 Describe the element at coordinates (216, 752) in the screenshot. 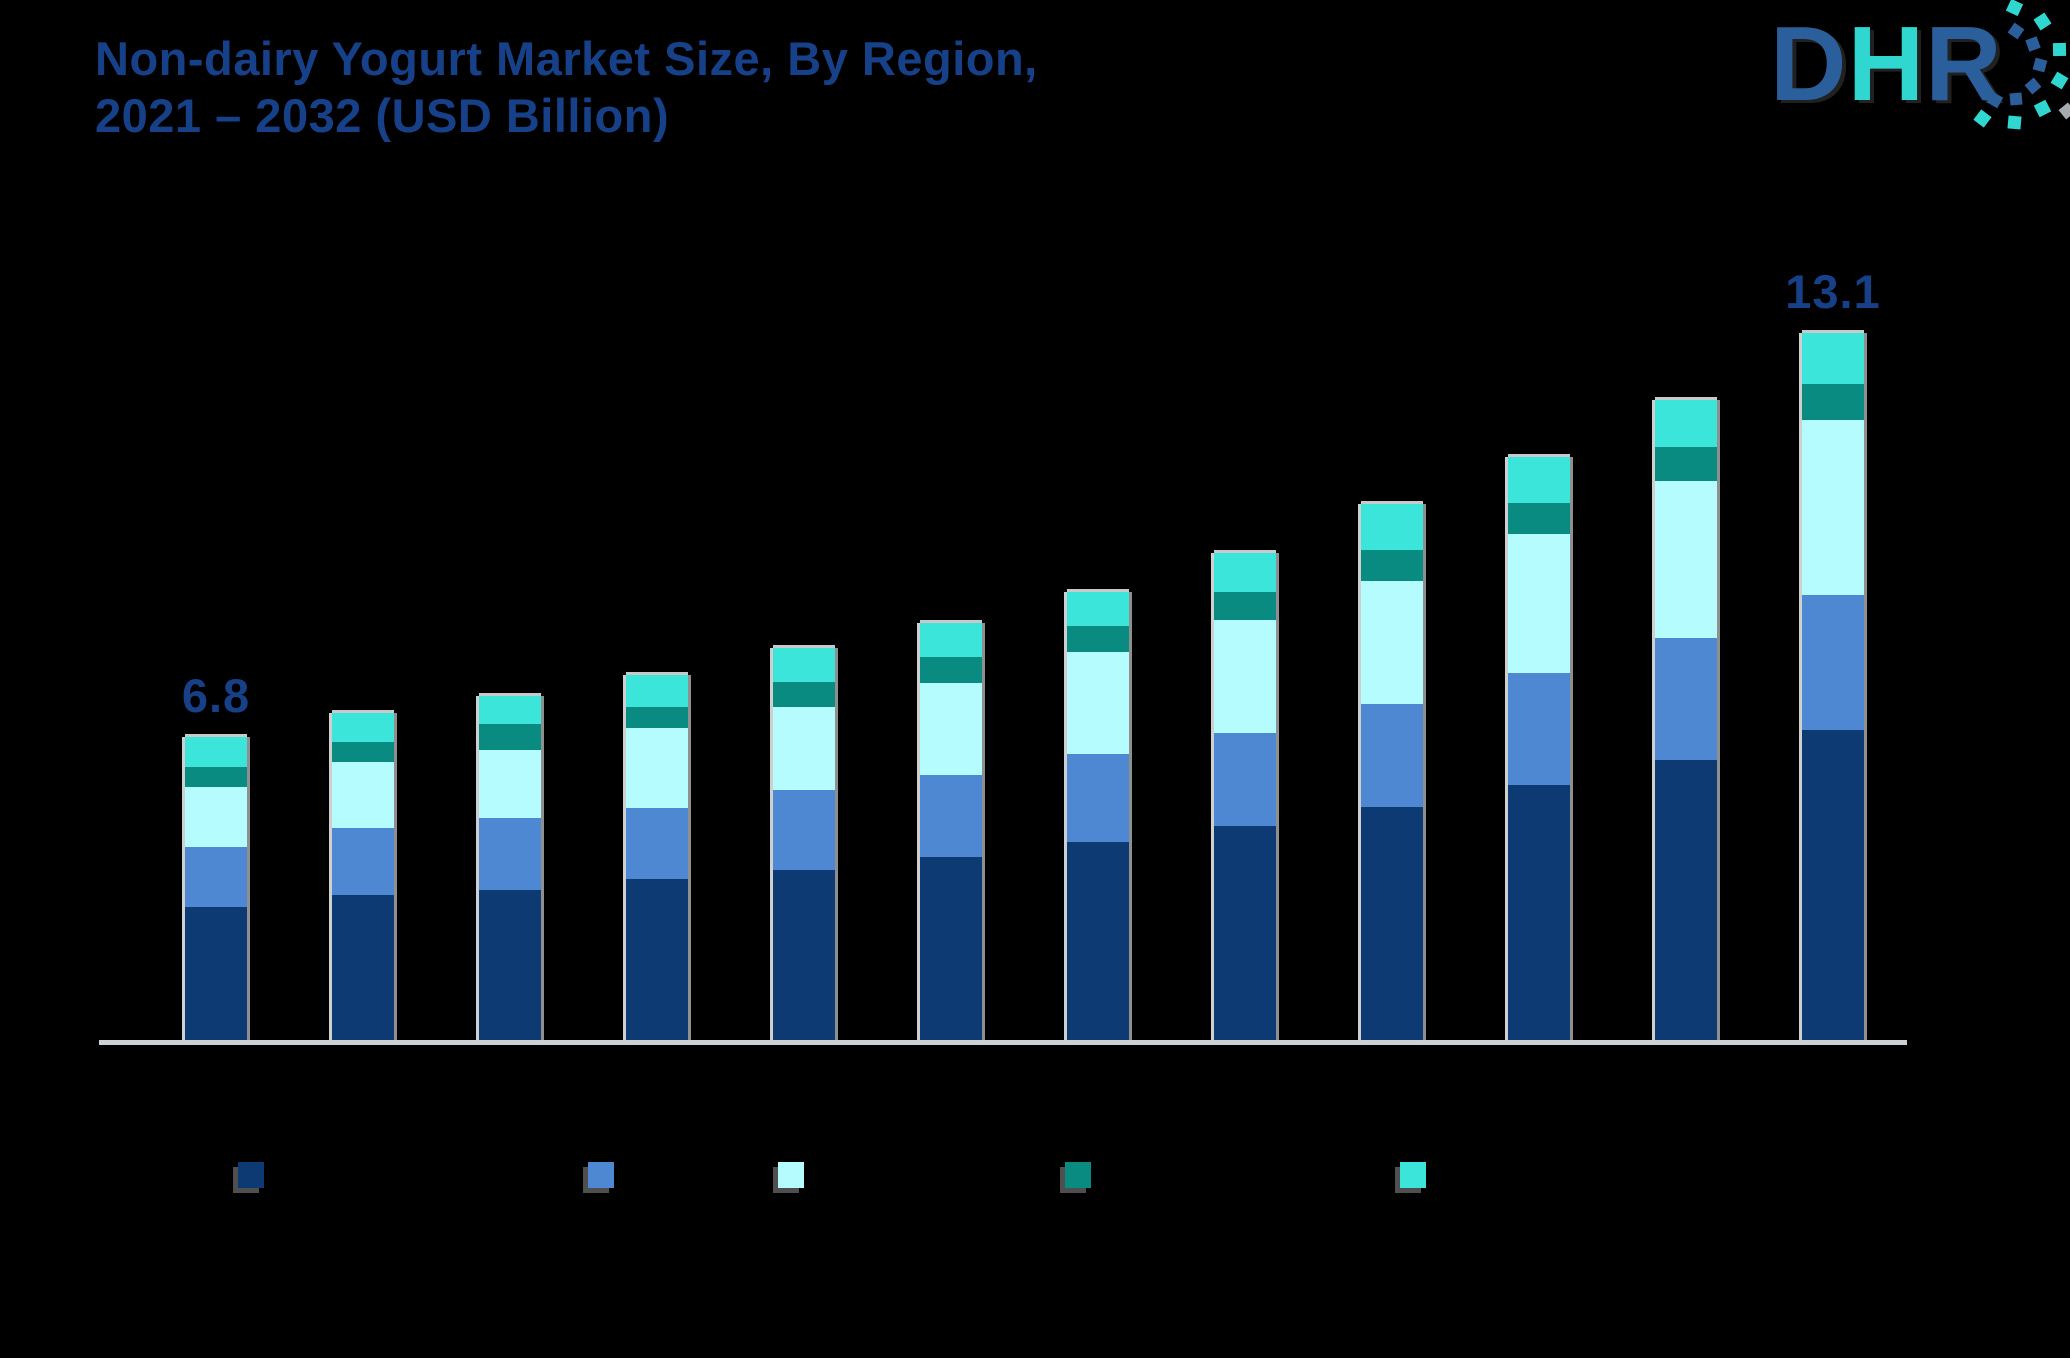

I see `segment-2021-series-5-turquoise` at that location.